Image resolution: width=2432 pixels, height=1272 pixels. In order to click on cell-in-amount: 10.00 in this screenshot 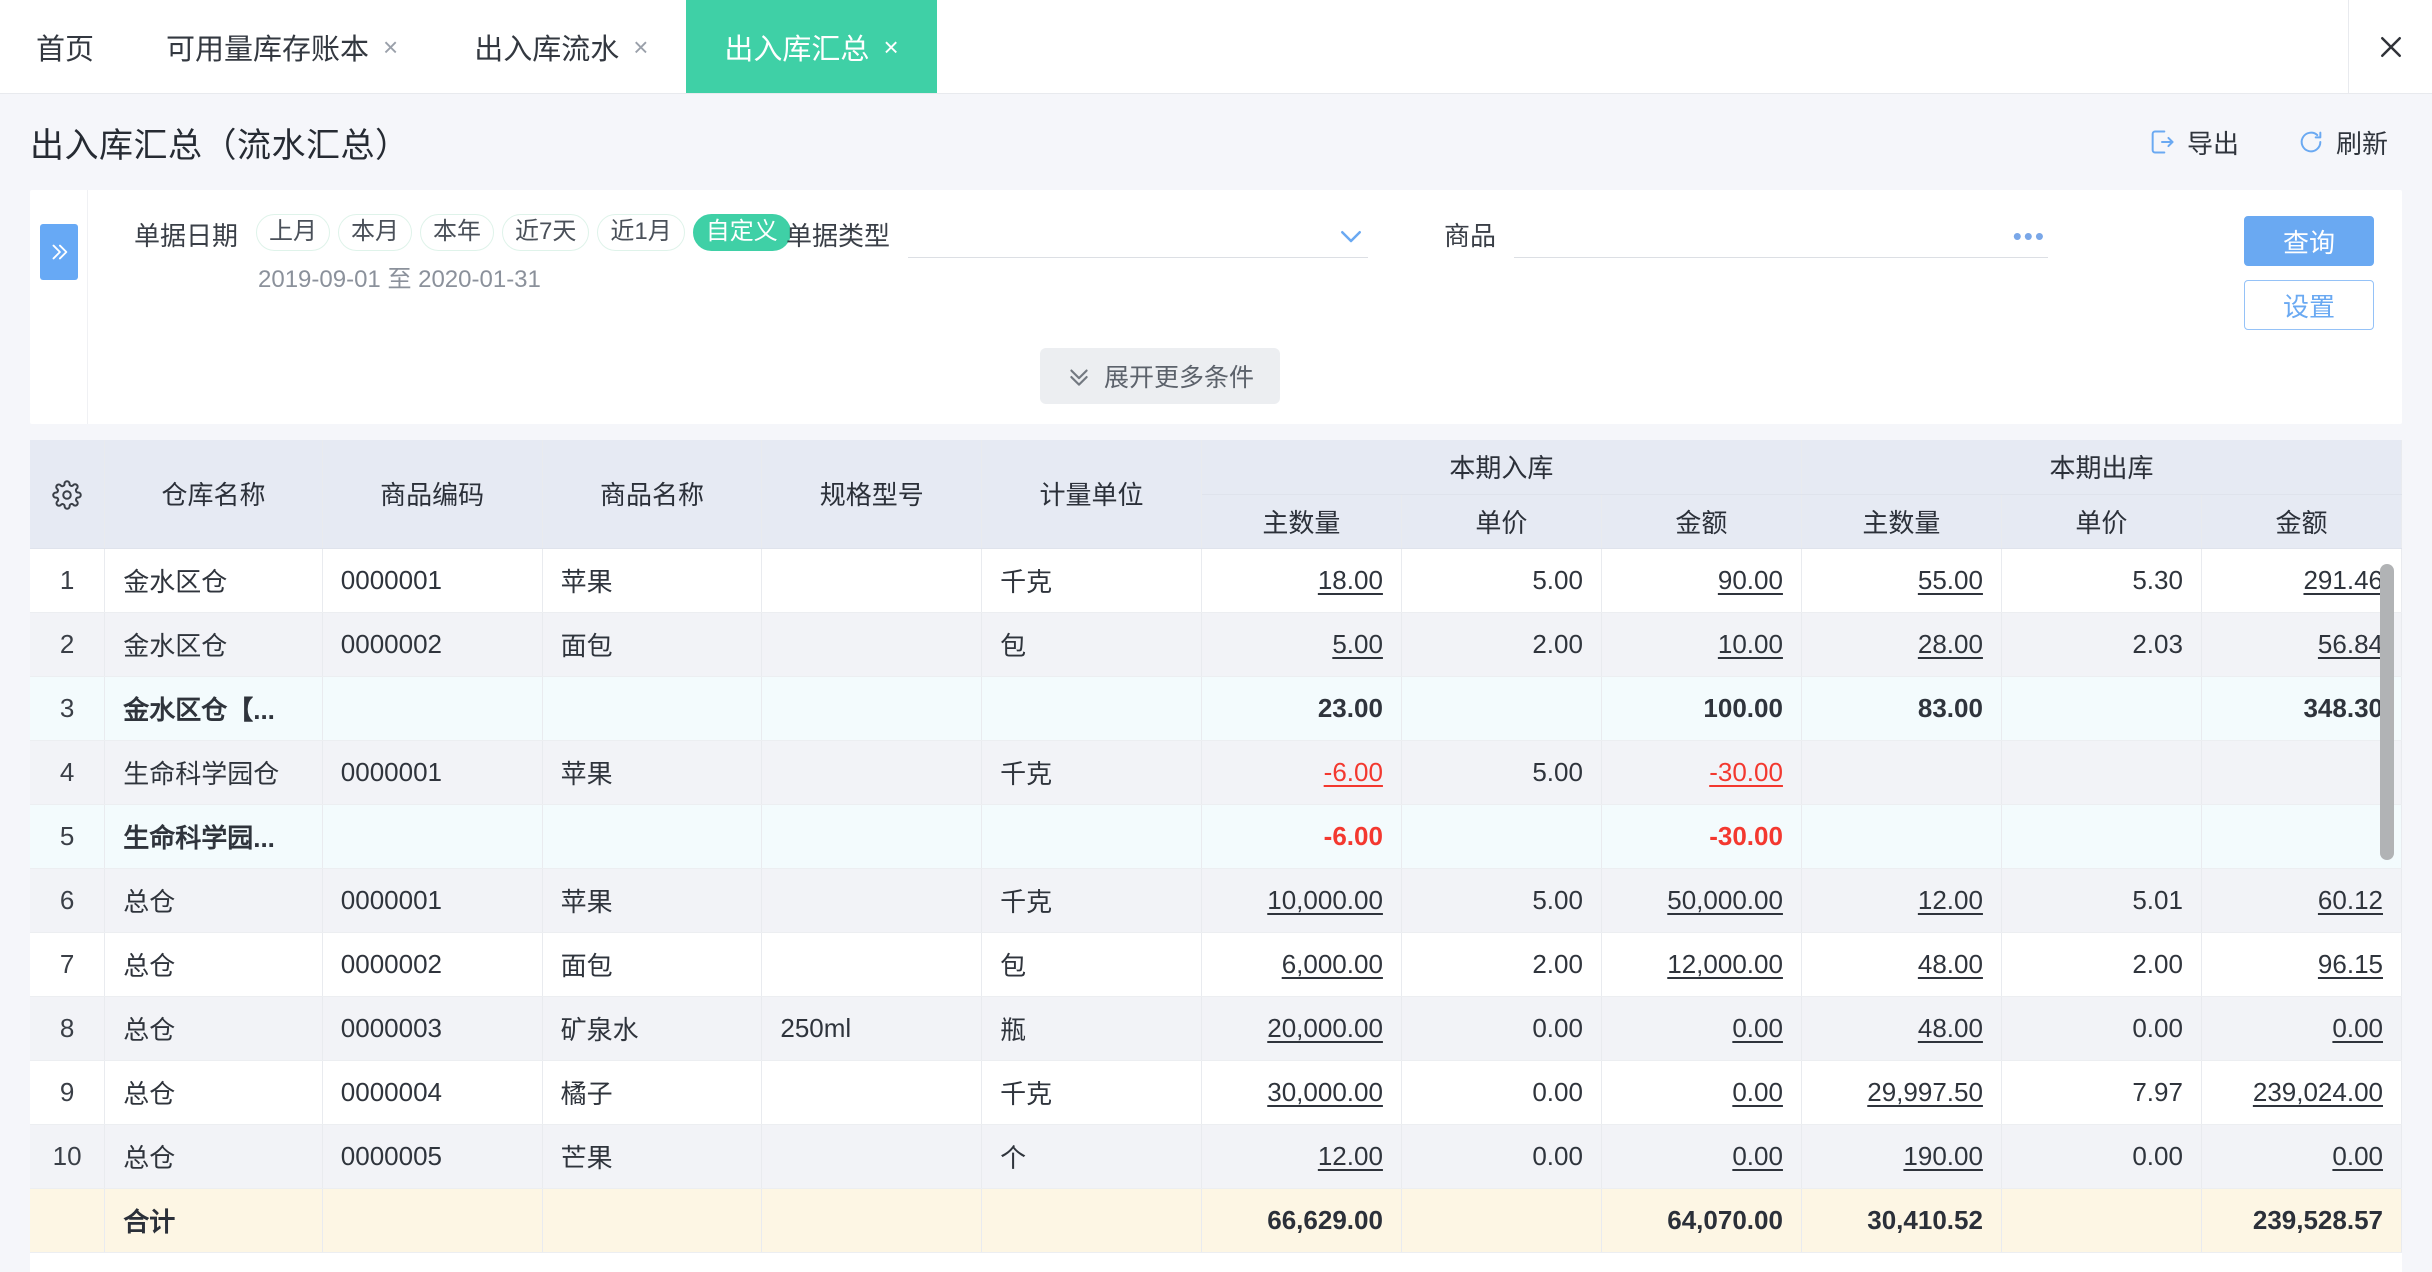, I will do `click(1701, 644)`.